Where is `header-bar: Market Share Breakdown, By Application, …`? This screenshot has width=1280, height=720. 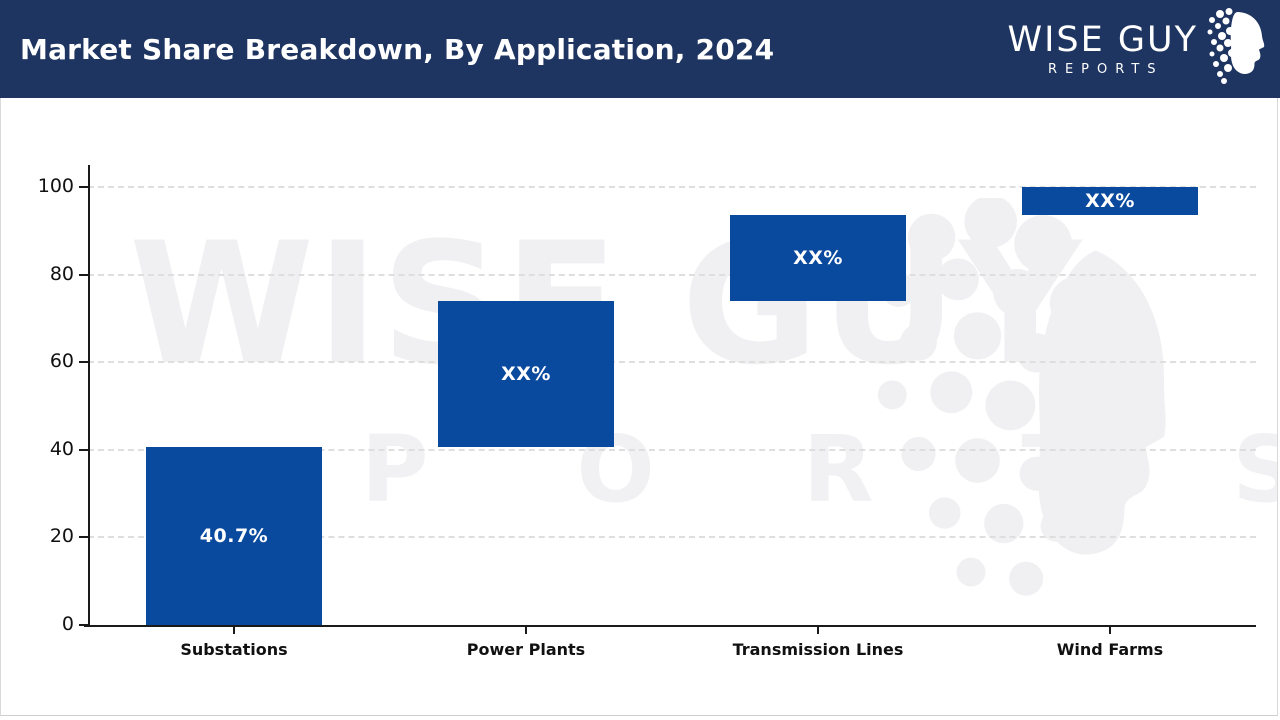 header-bar: Market Share Breakdown, By Application, … is located at coordinates (640, 49).